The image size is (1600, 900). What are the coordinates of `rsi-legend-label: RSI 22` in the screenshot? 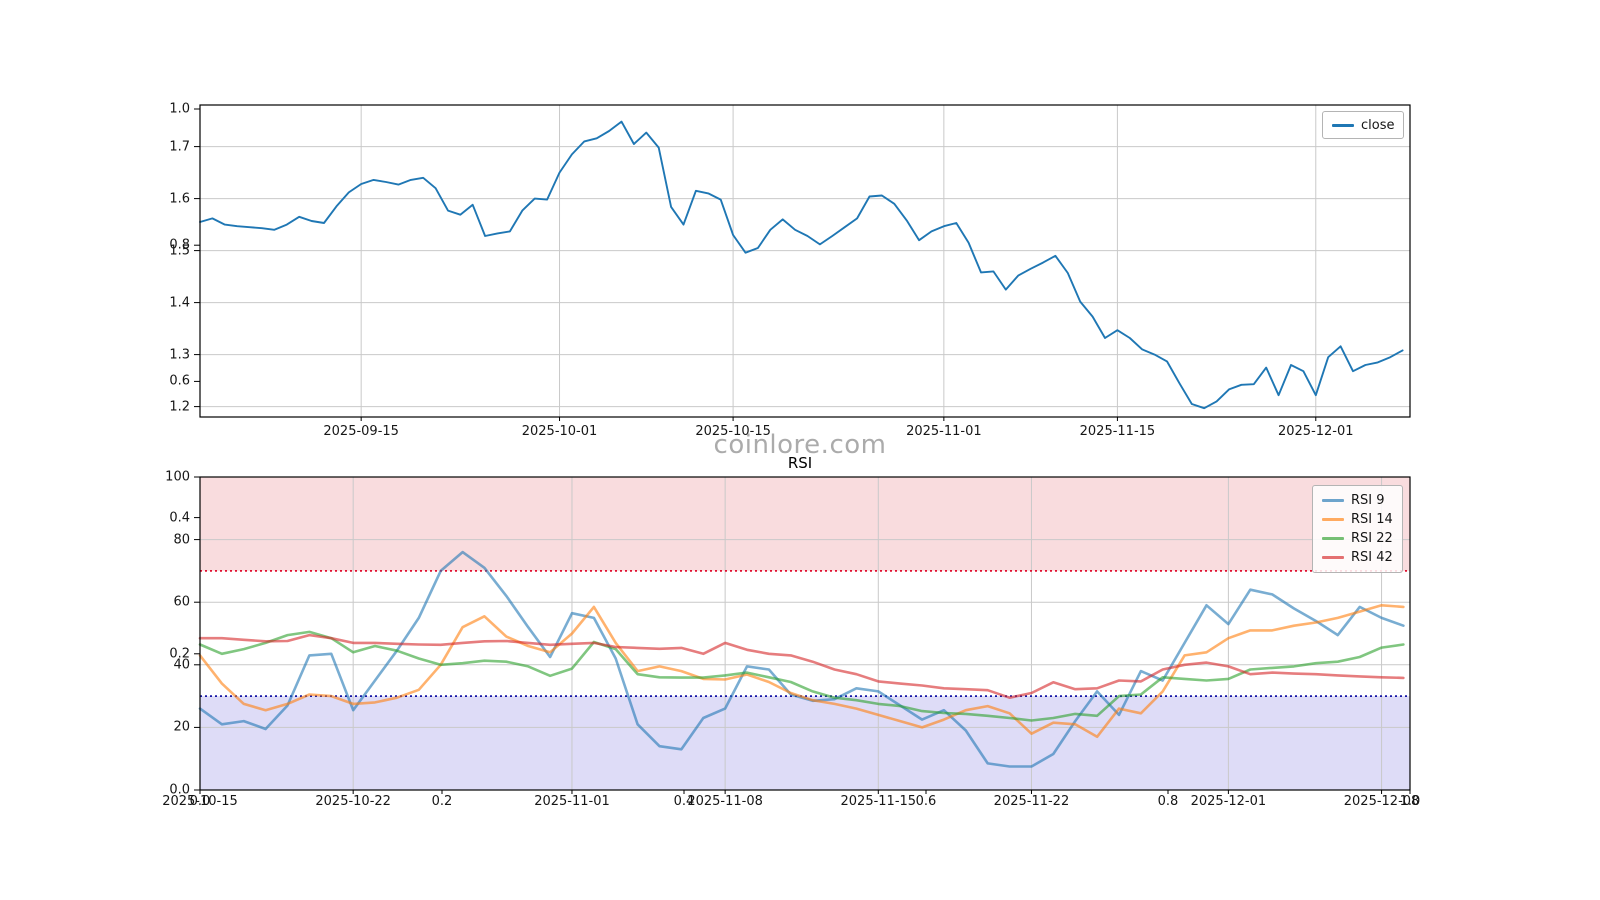 It's located at (1372, 538).